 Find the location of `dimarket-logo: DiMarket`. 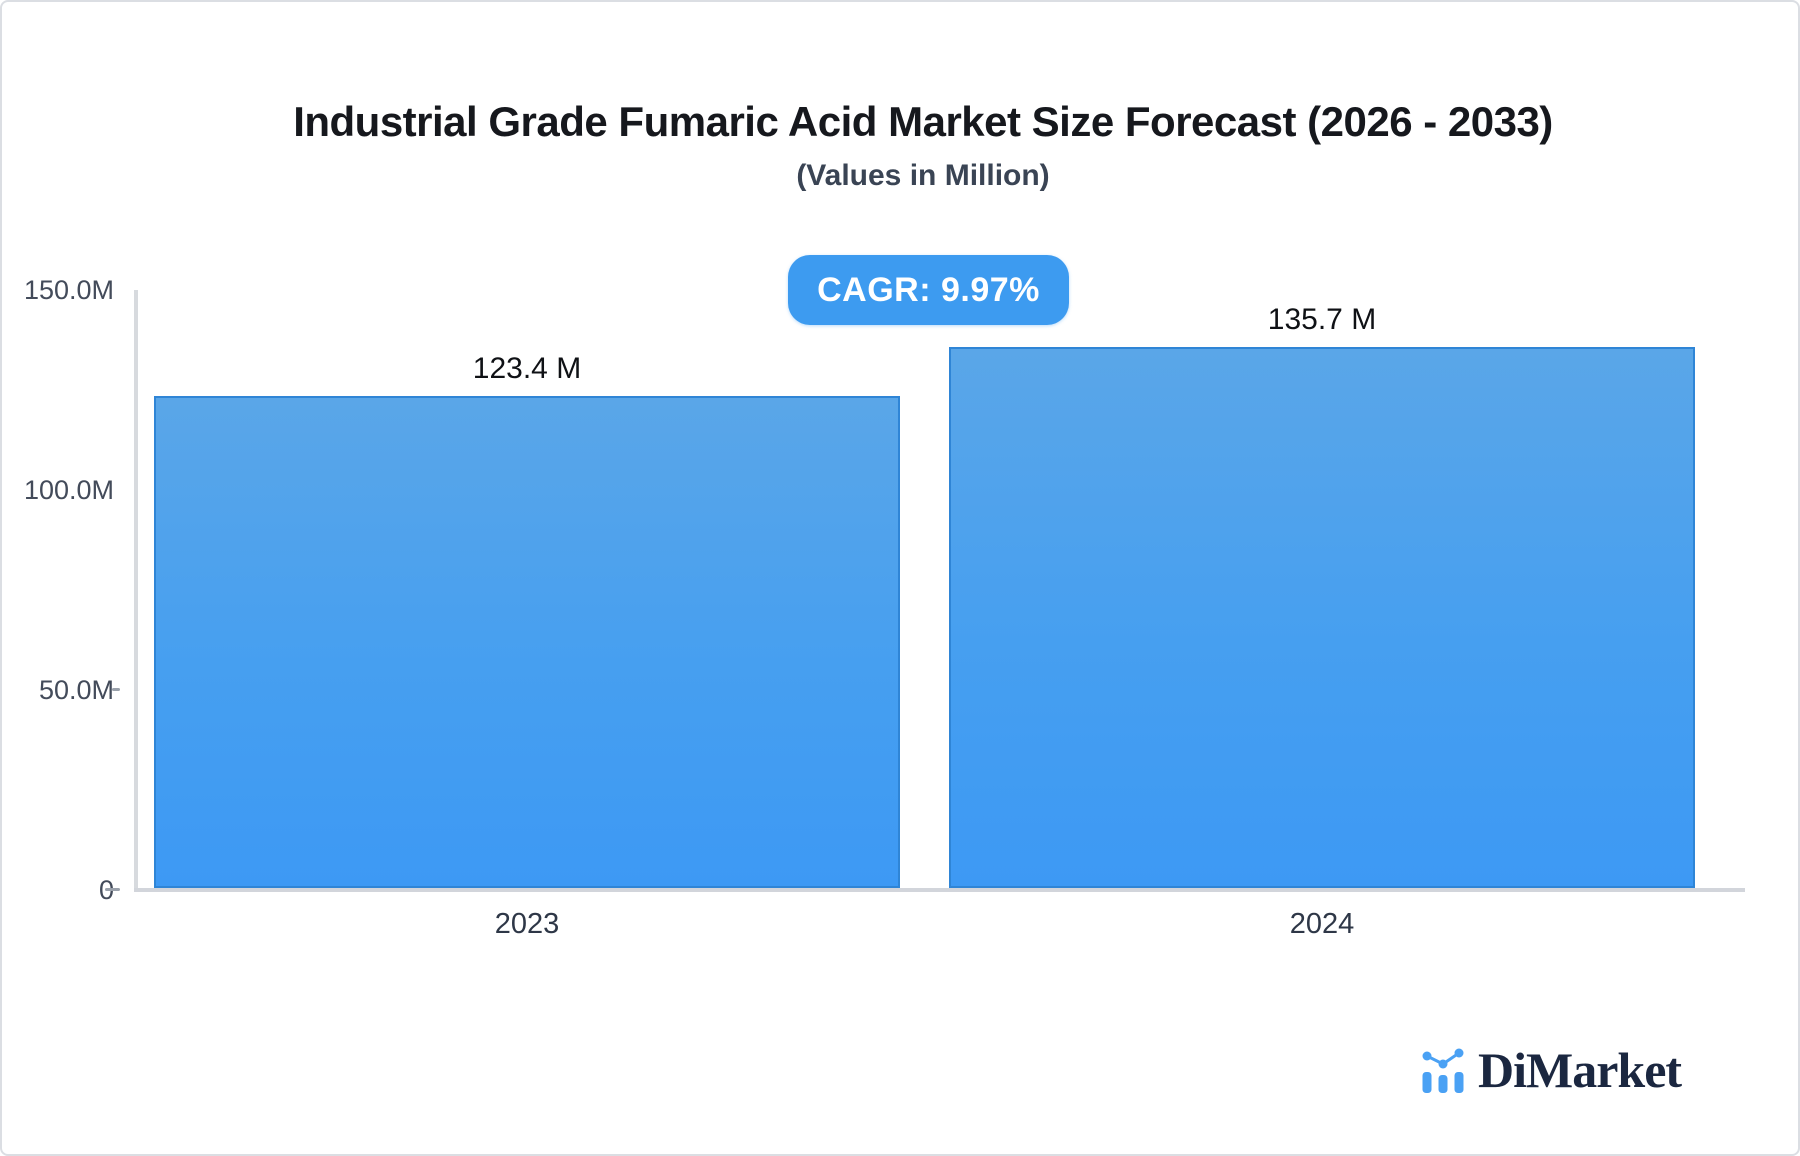

dimarket-logo: DiMarket is located at coordinates (1551, 1070).